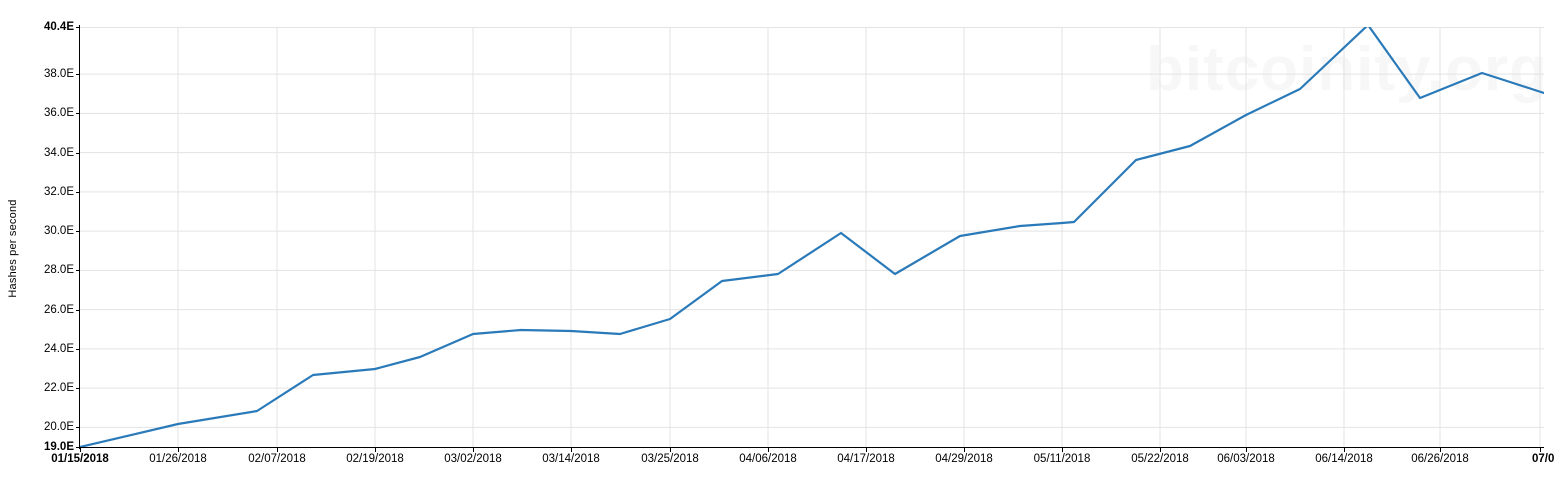  Describe the element at coordinates (571, 459) in the screenshot. I see `x-tick-label: 03/14/2018` at that location.